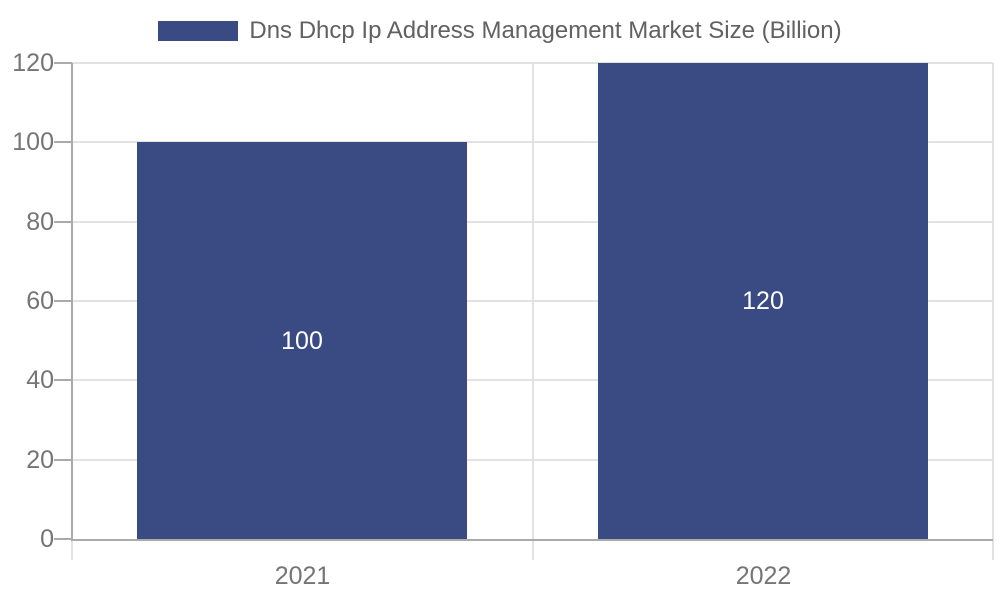 The height and width of the screenshot is (600, 1000). I want to click on x-axis-line, so click(532, 540).